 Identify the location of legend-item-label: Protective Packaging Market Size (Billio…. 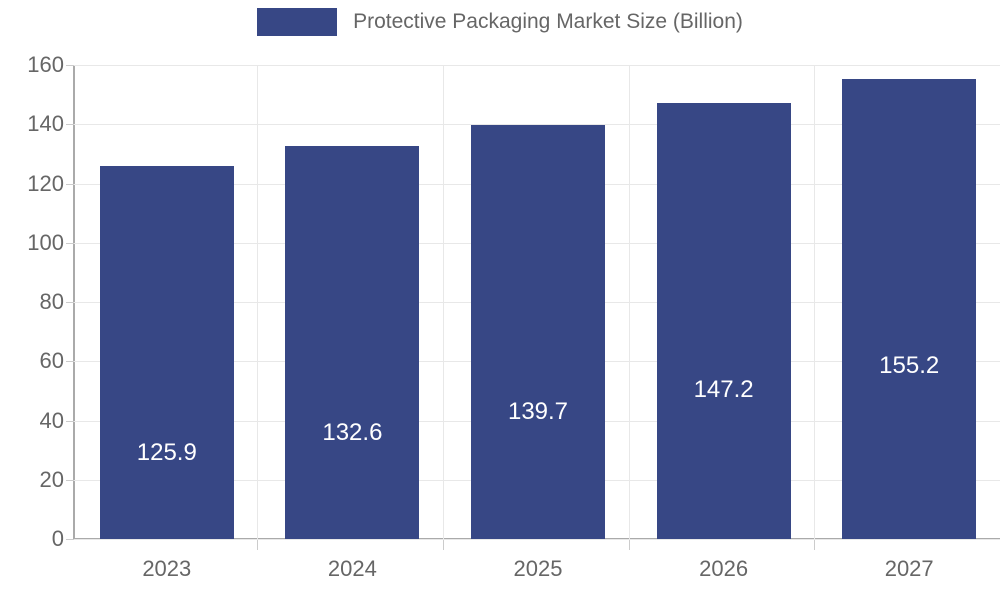
(548, 21).